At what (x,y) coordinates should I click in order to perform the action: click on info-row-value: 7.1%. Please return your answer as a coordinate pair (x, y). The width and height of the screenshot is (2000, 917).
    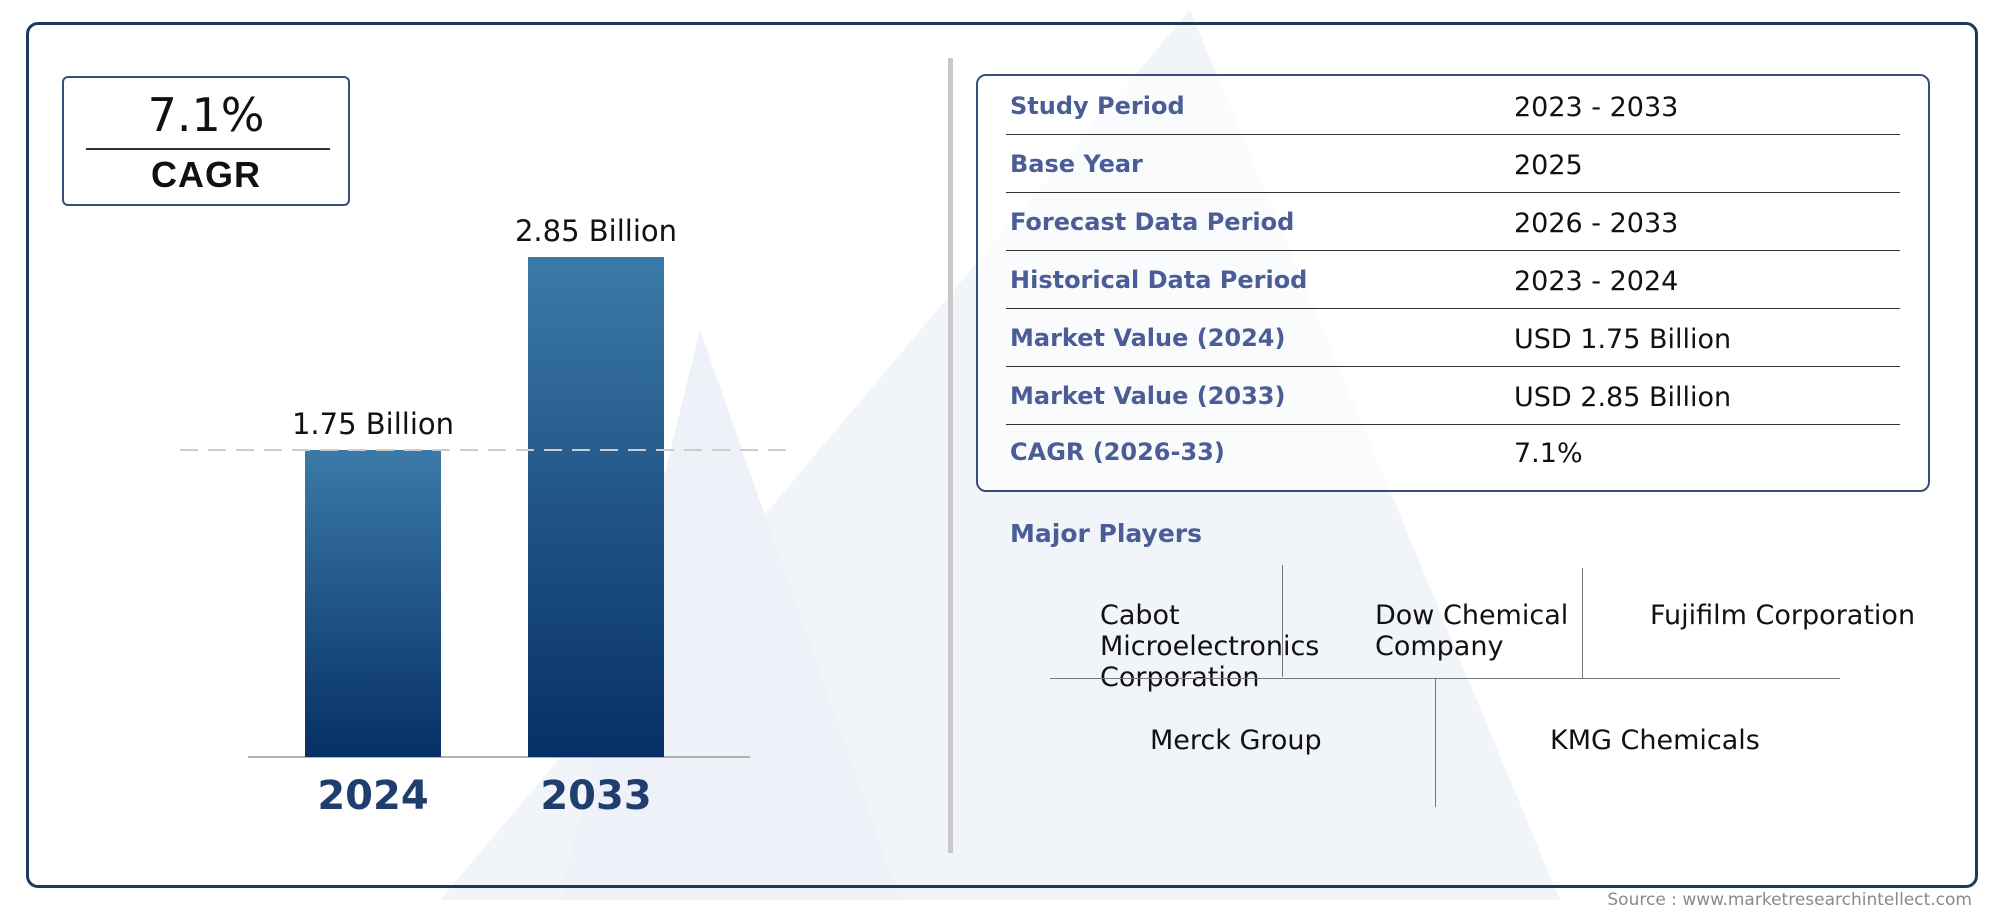
    Looking at the image, I should click on (1548, 453).